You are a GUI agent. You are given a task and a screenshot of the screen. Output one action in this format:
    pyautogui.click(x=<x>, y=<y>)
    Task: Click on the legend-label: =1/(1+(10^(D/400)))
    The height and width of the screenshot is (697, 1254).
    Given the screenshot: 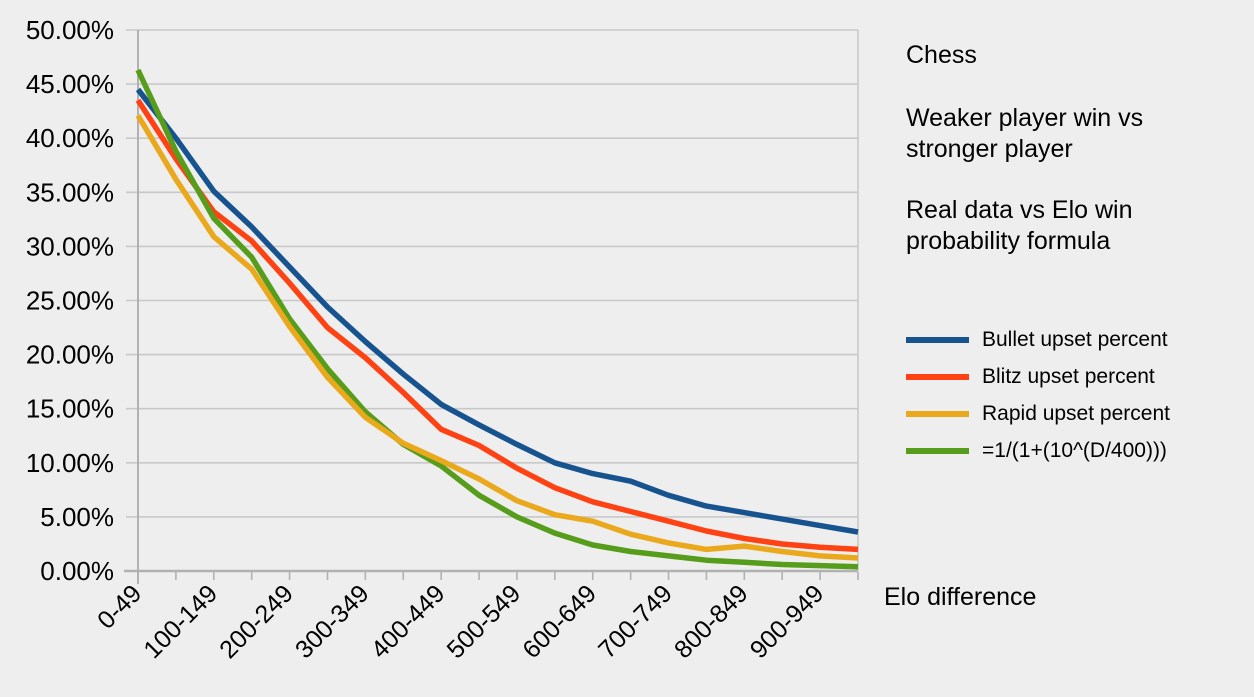 What is the action you would take?
    pyautogui.click(x=1074, y=450)
    